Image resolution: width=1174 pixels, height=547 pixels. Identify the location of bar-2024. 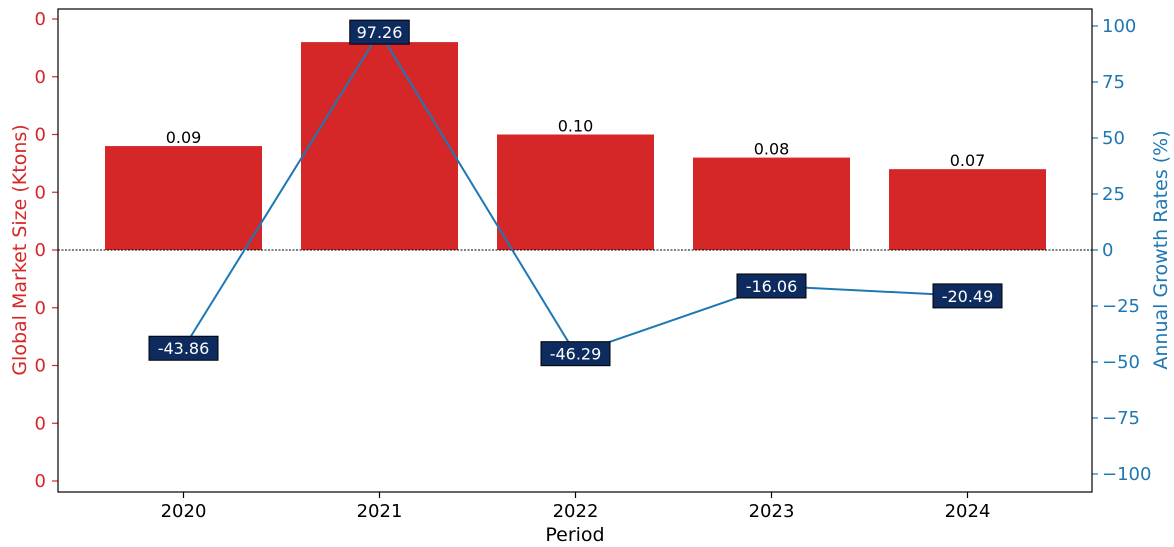
(967, 209).